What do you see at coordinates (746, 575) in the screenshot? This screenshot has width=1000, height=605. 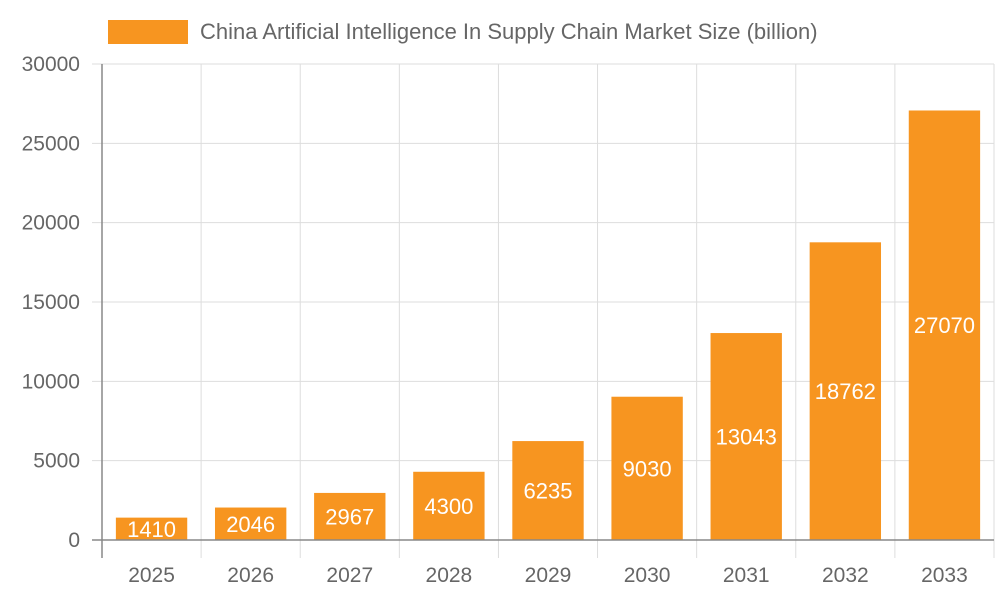 I see `x-tick-label: 2031` at bounding box center [746, 575].